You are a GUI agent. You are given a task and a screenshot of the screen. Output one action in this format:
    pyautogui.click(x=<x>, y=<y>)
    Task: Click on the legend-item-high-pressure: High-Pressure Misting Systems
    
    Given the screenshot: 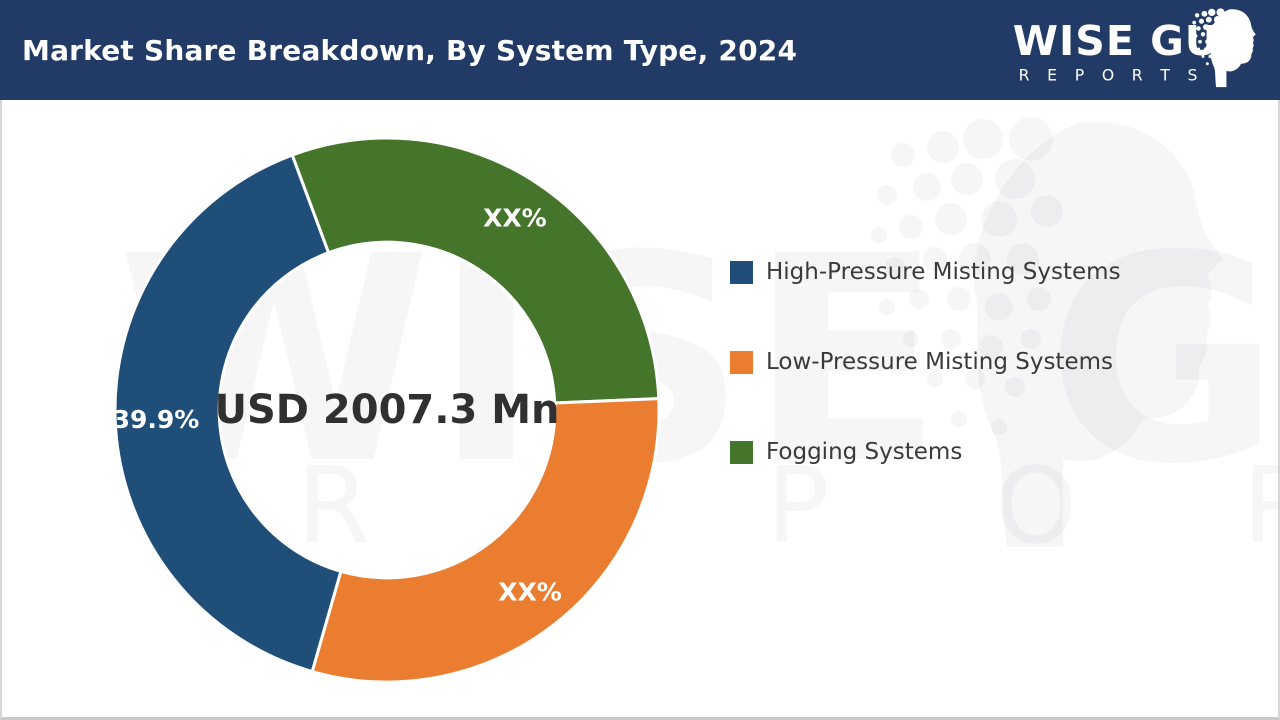 What is the action you would take?
    pyautogui.click(x=925, y=272)
    